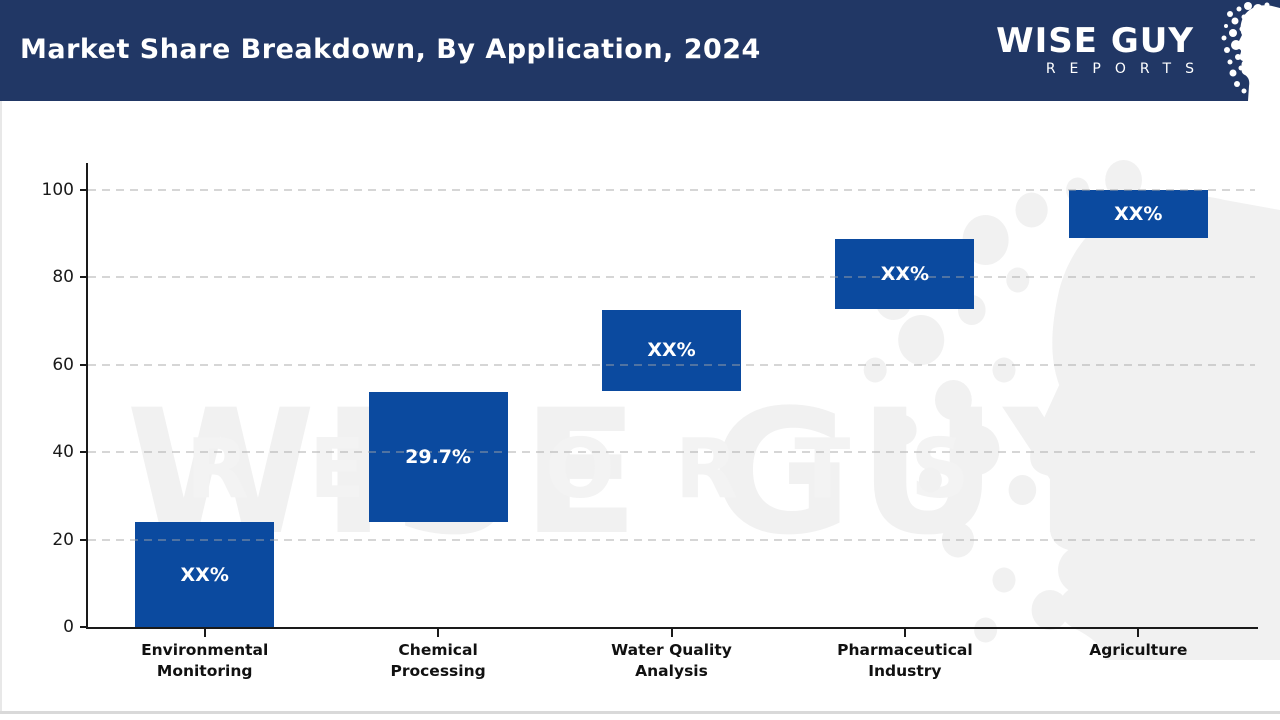  What do you see at coordinates (905, 660) in the screenshot?
I see `x-axis-label: Pharmaceutical Industry` at bounding box center [905, 660].